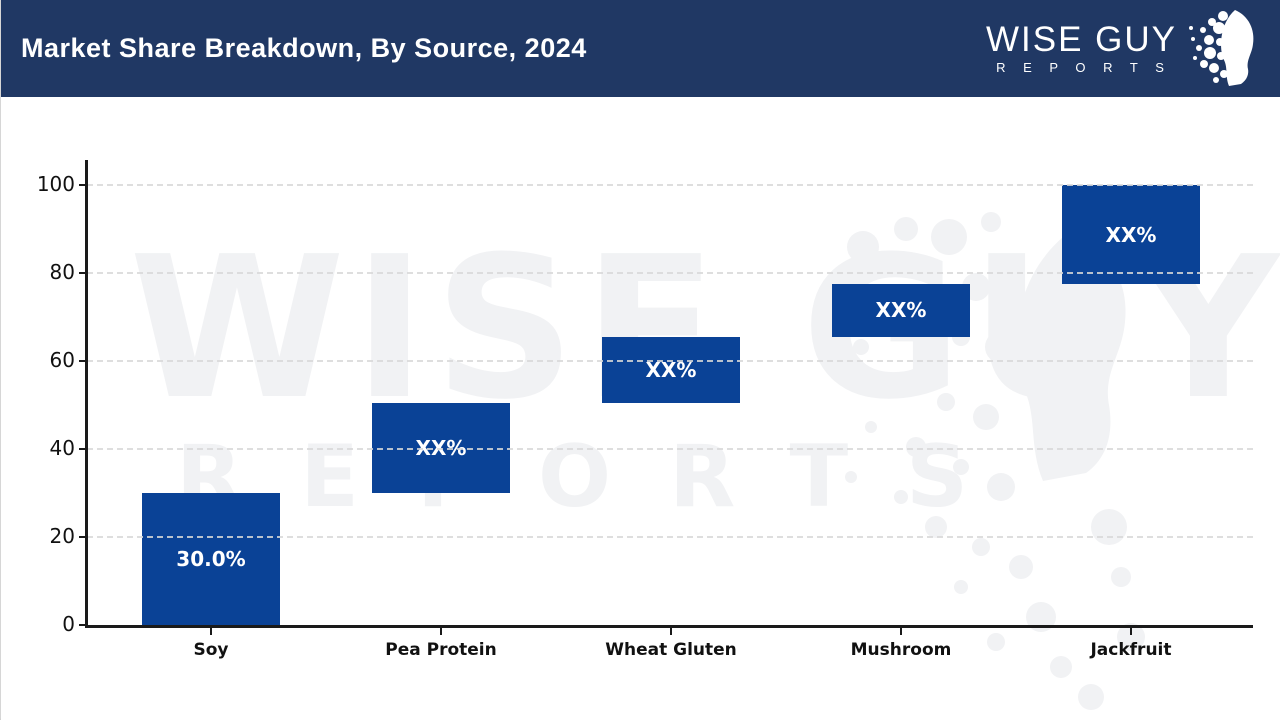 The height and width of the screenshot is (720, 1280). I want to click on bar-value-label: 30.0%, so click(211, 559).